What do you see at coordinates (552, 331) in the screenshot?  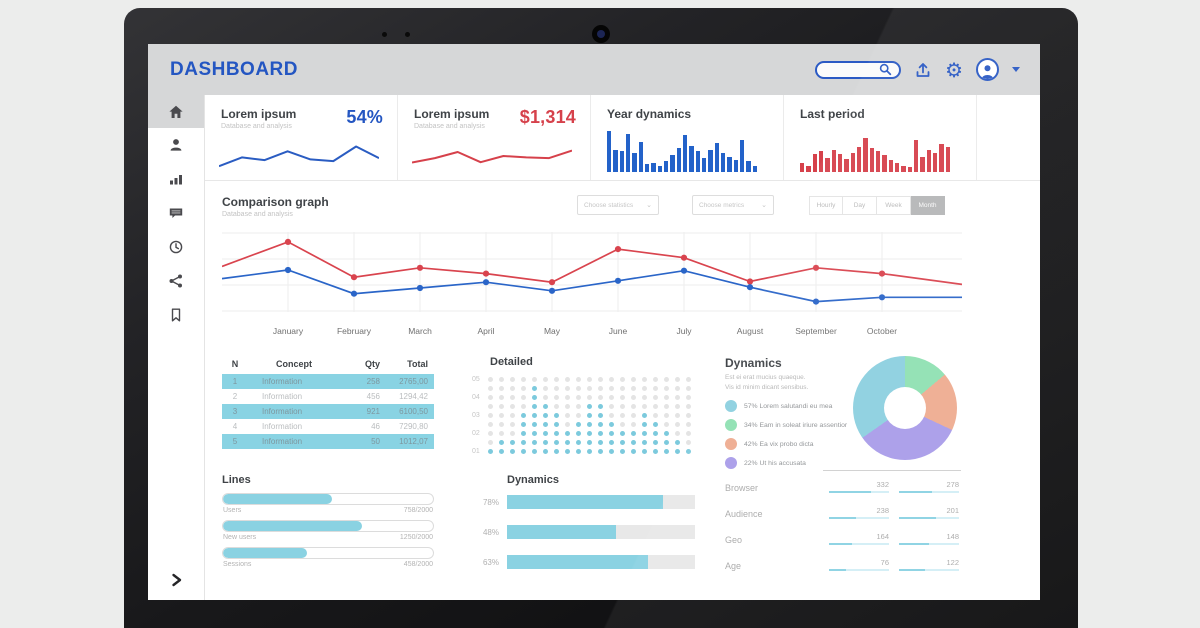 I see `month-label: May` at bounding box center [552, 331].